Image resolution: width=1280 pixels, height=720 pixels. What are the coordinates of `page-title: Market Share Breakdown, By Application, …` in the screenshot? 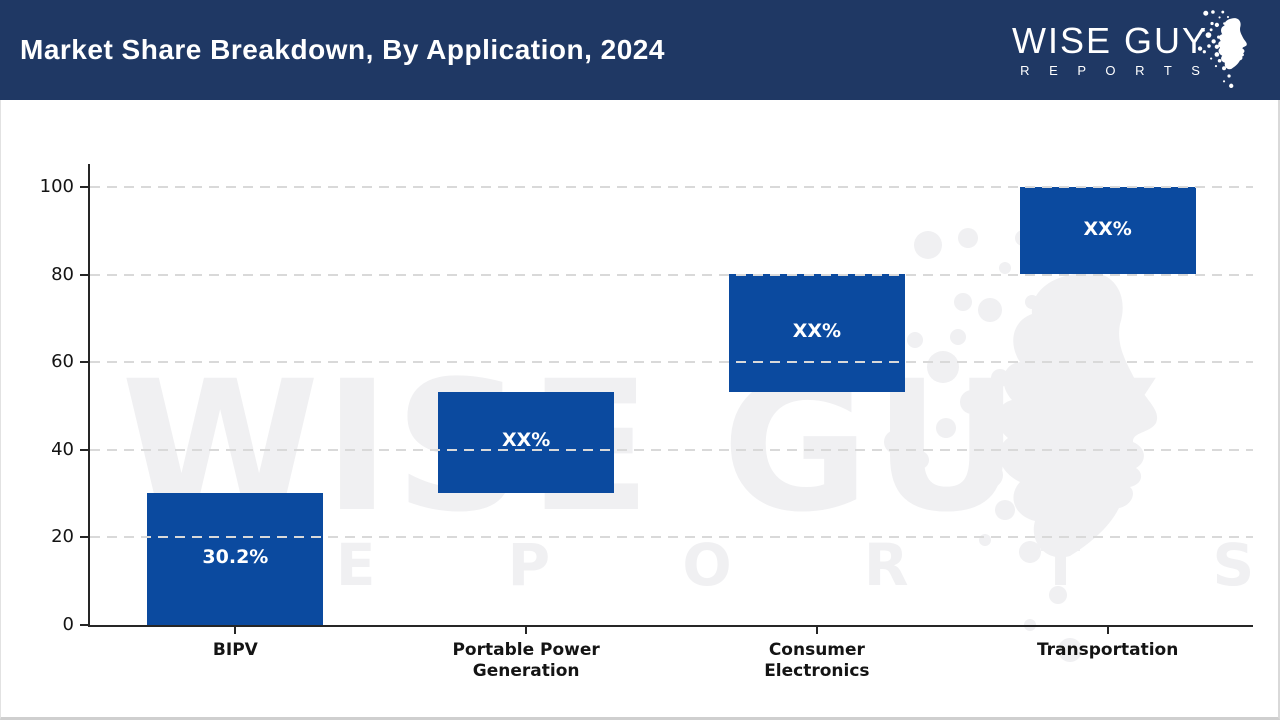 It's located at (342, 49).